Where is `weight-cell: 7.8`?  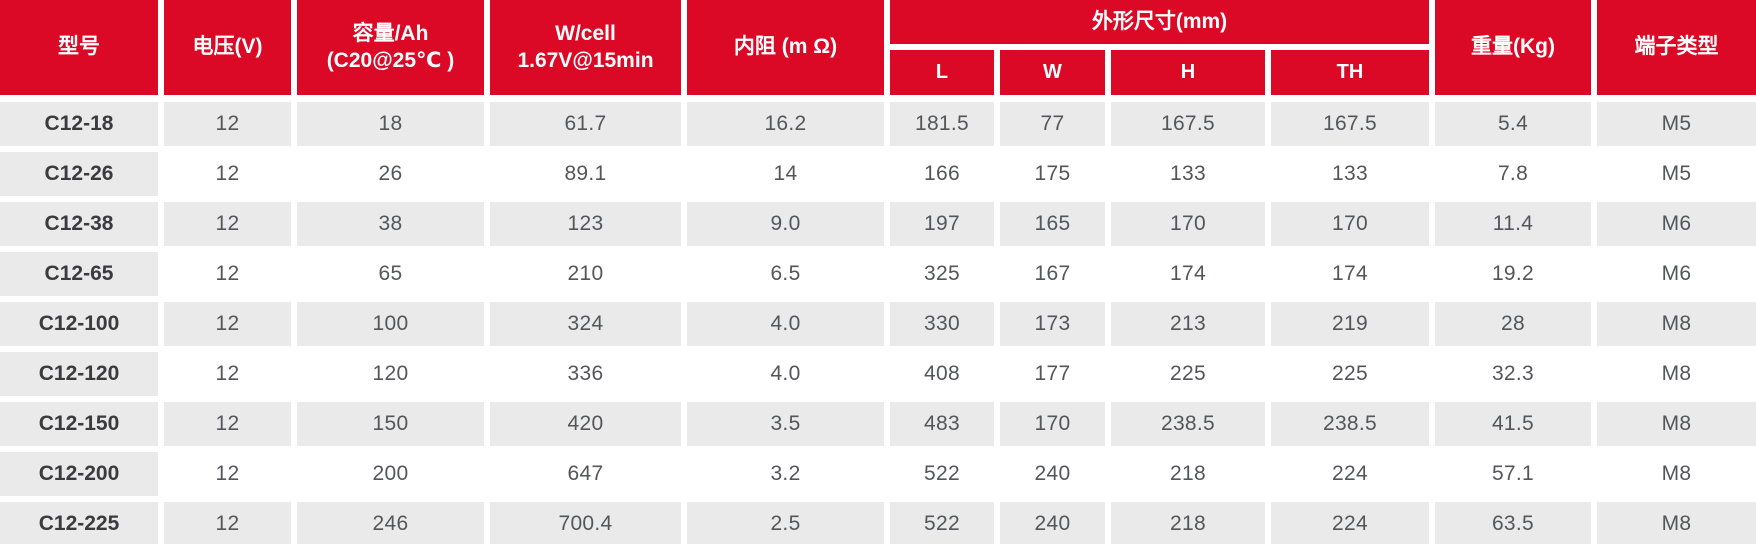 weight-cell: 7.8 is located at coordinates (1513, 174).